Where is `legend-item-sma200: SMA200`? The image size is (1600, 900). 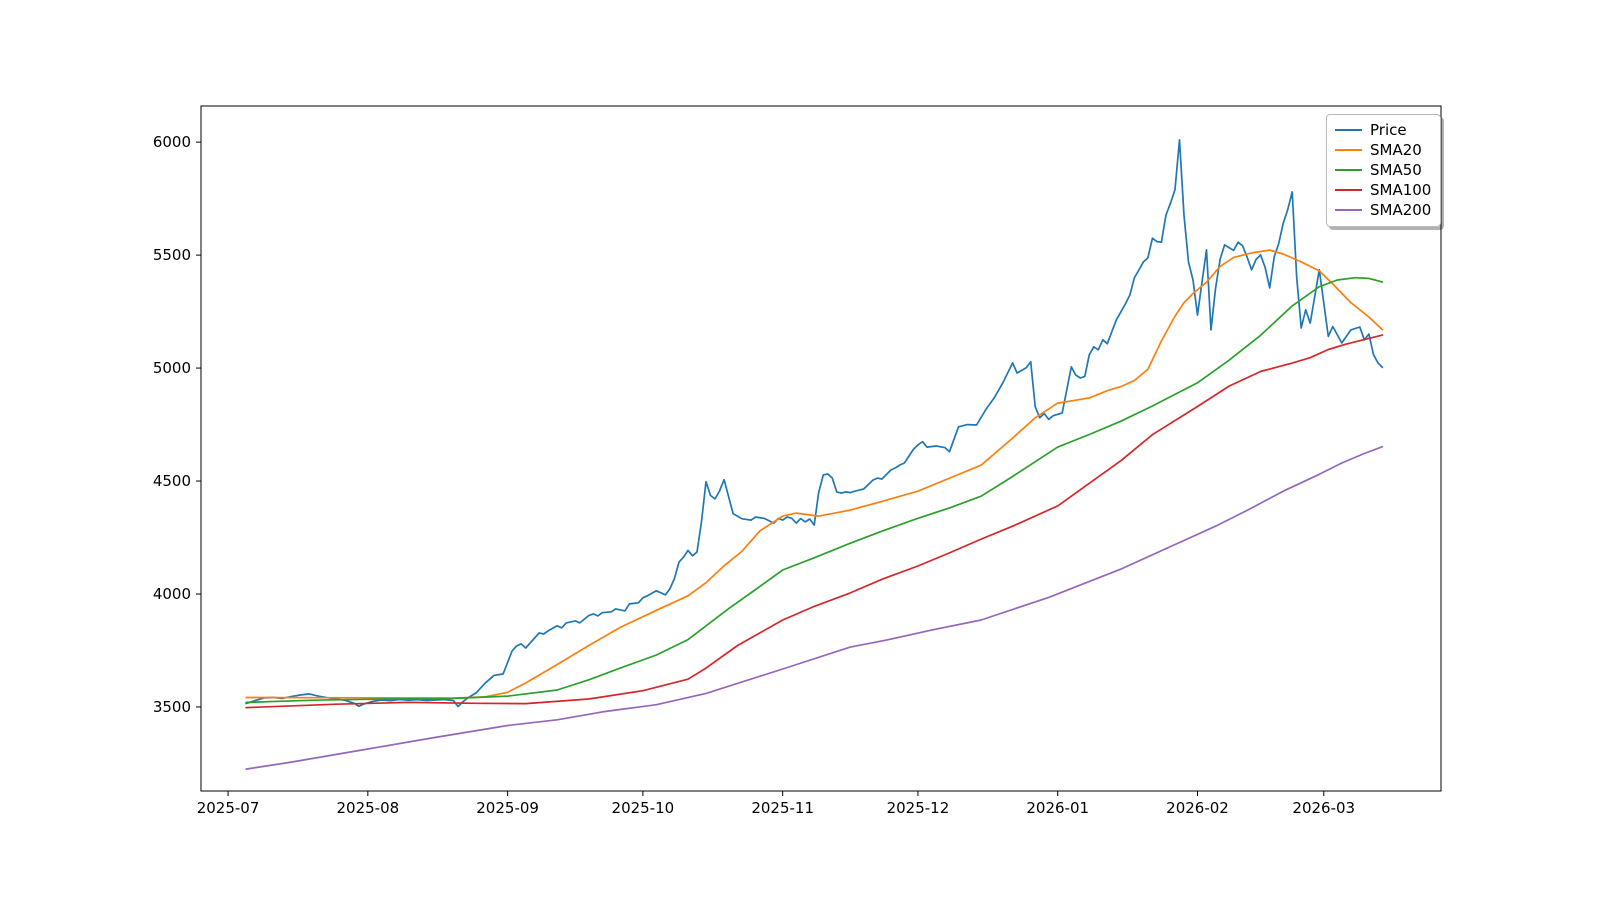 legend-item-sma200: SMA200 is located at coordinates (1383, 210).